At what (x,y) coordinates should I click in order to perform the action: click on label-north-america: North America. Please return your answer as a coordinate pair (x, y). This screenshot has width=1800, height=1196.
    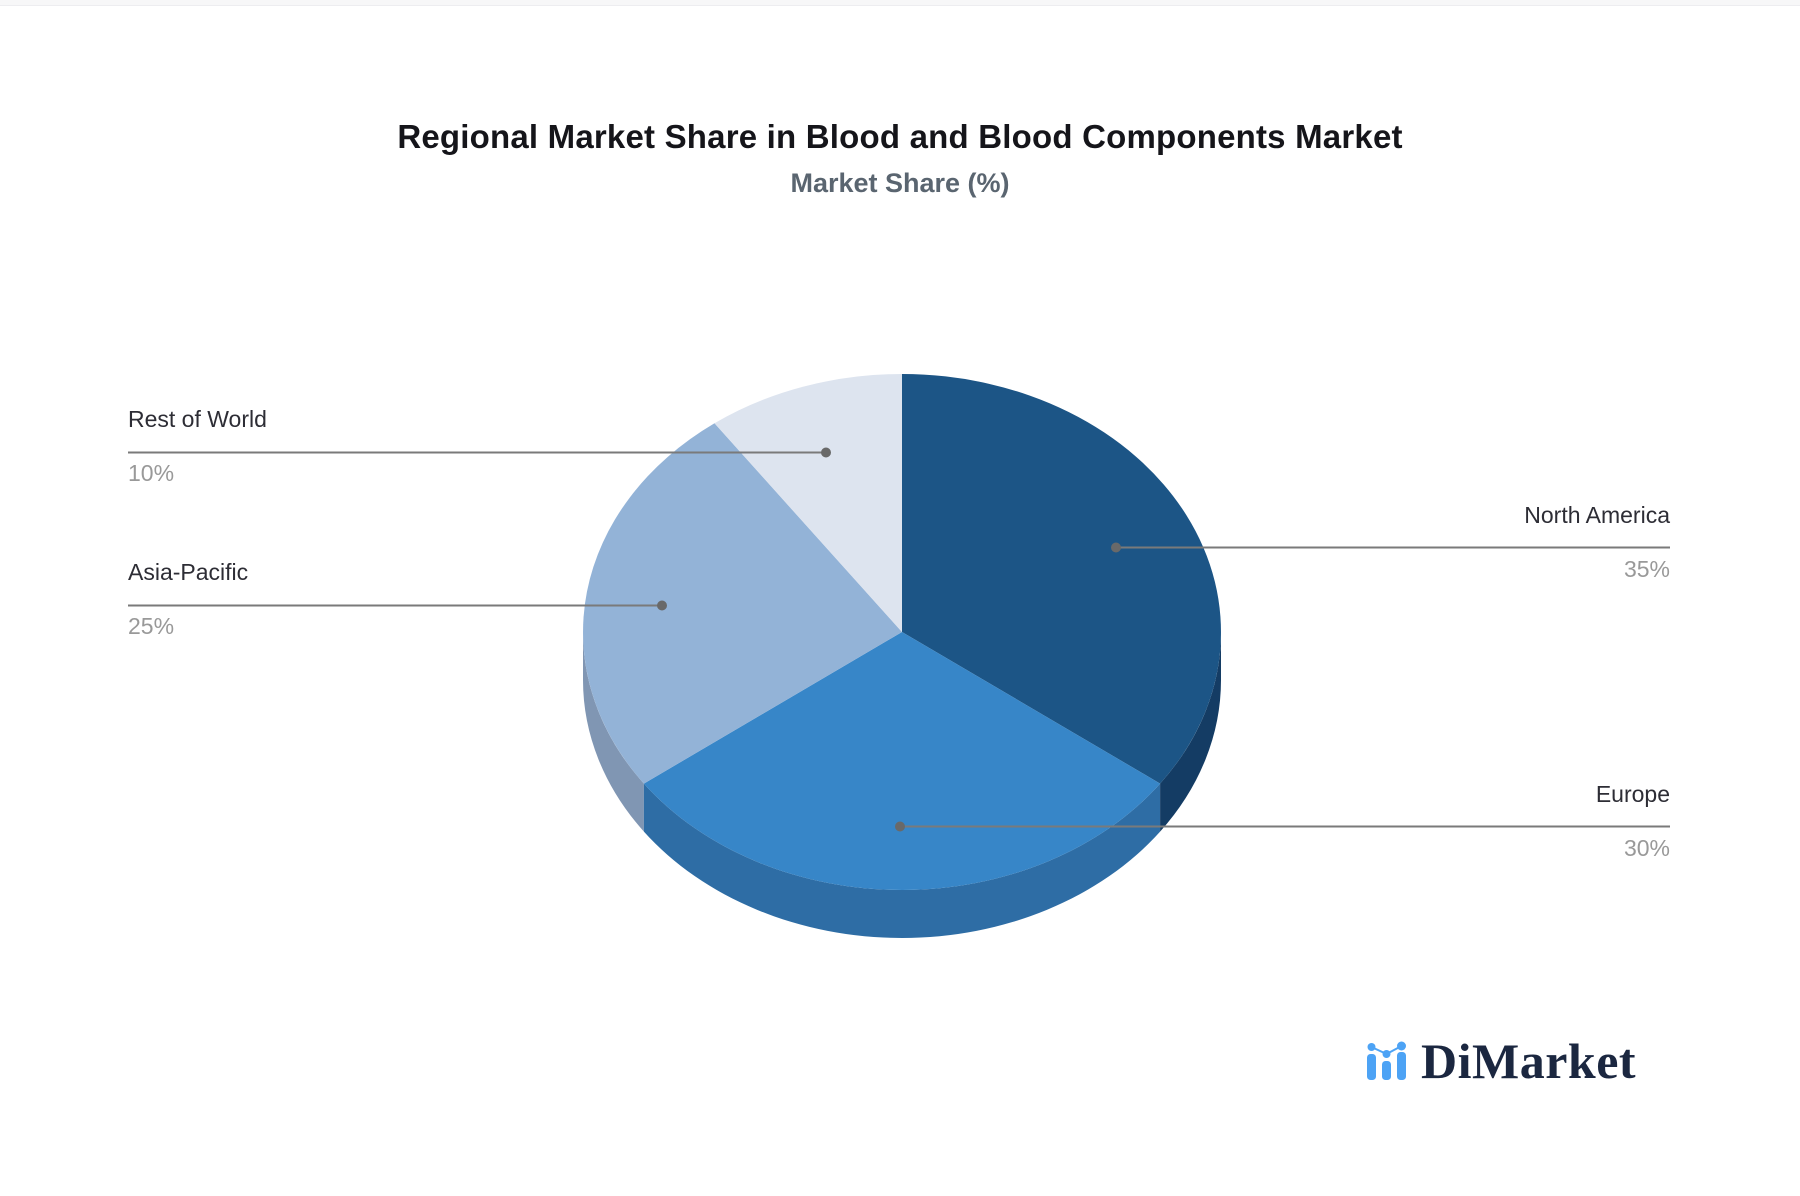
    Looking at the image, I should click on (1597, 515).